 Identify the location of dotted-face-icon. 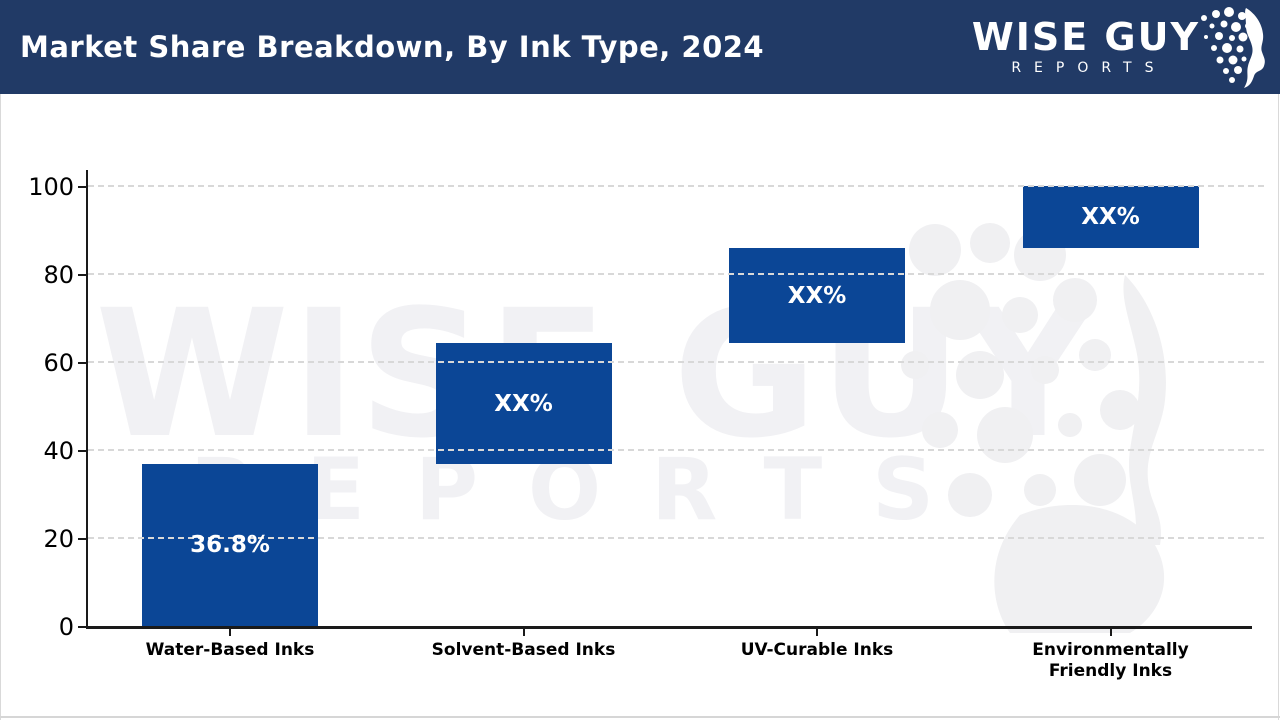
(1233, 47).